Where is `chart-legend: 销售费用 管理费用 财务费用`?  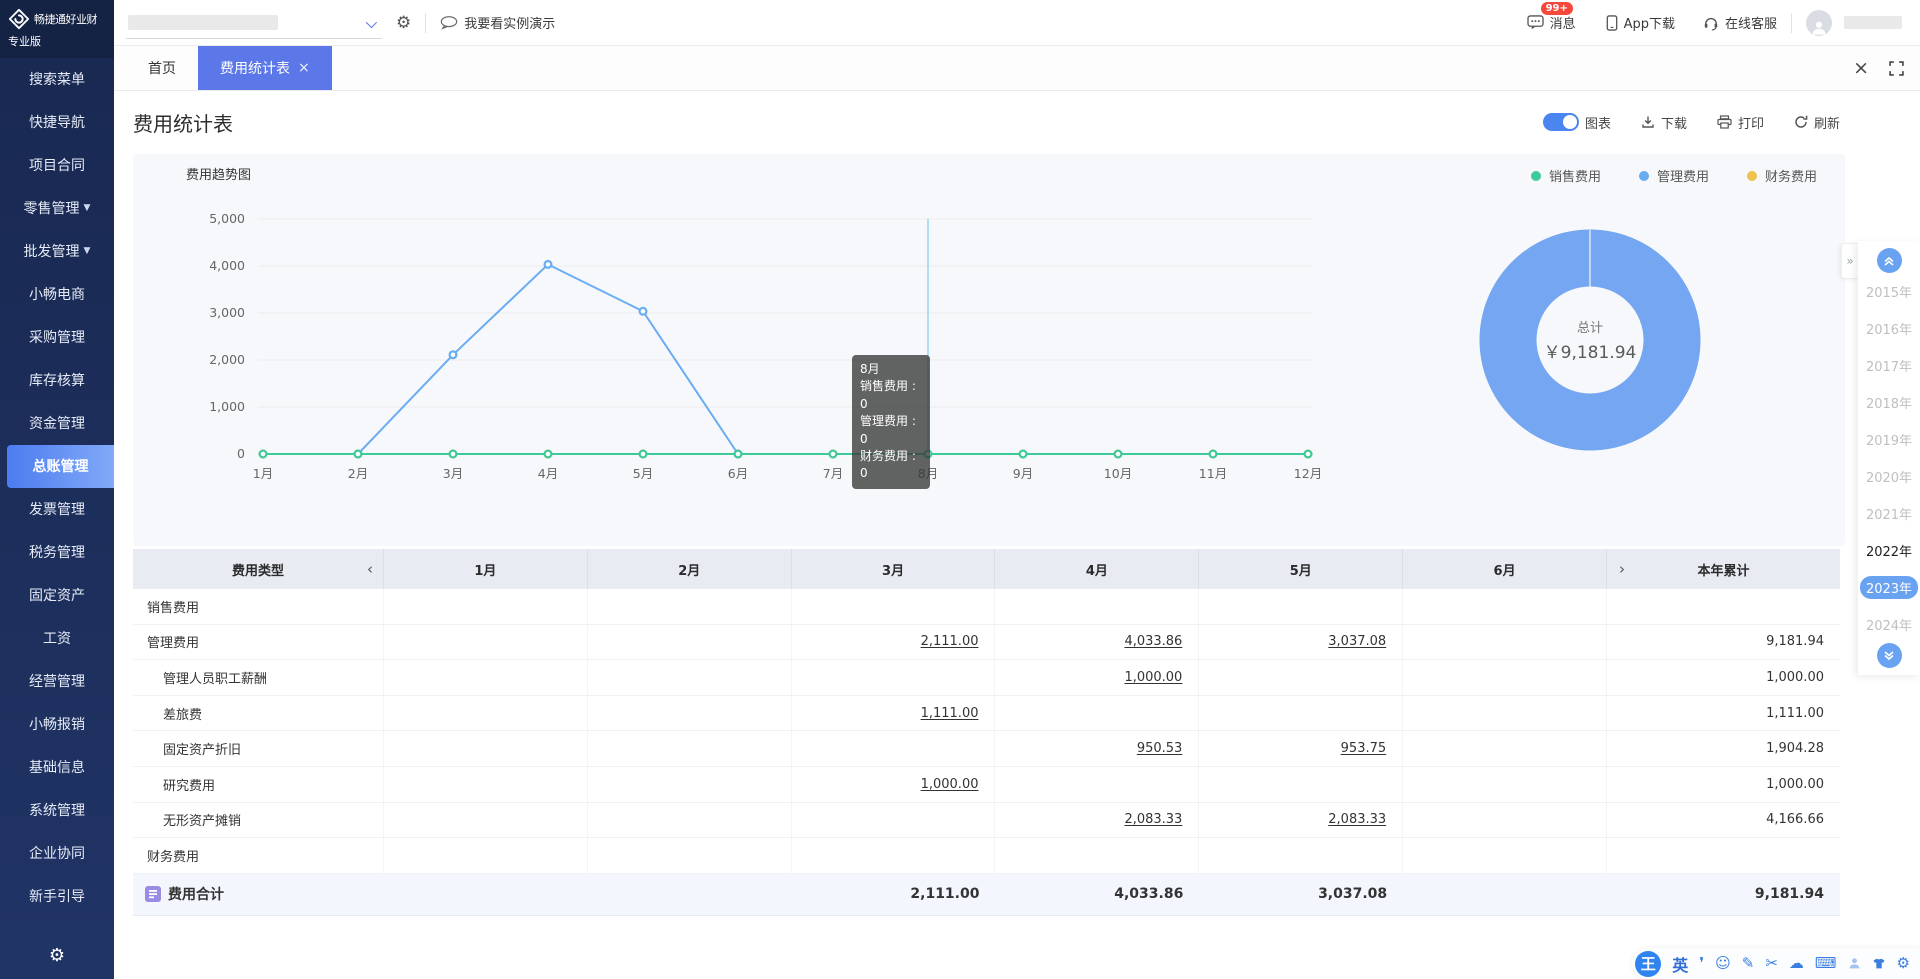 chart-legend: 销售费用 管理费用 财务费用 is located at coordinates (1673, 175).